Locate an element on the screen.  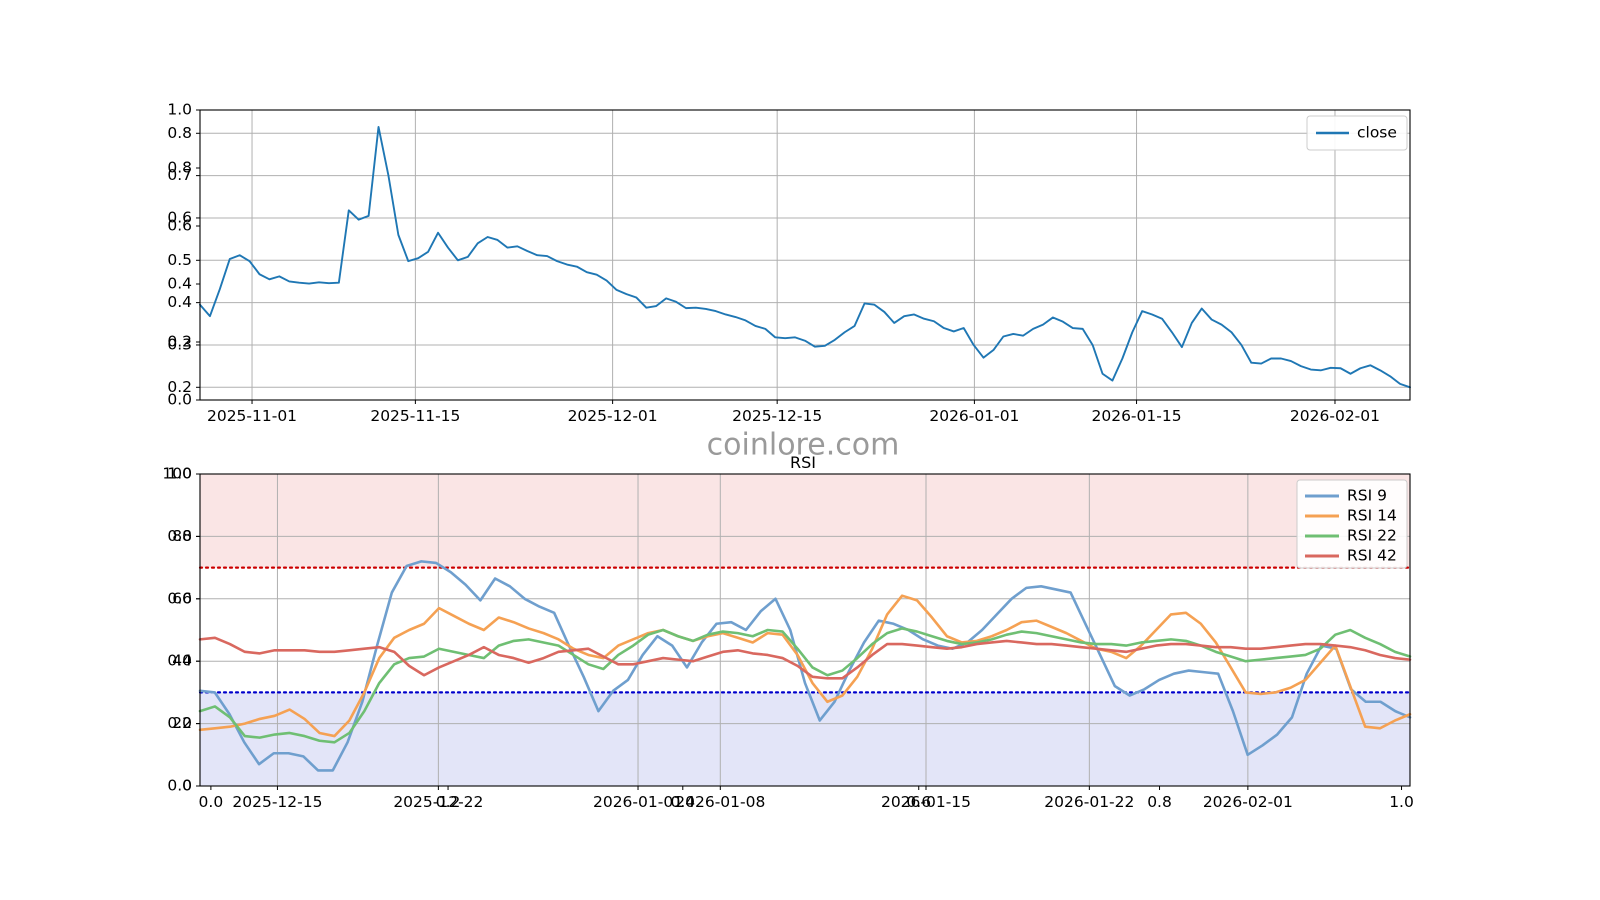
legend-label-rsi-22: RSI 22 is located at coordinates (1372, 536).